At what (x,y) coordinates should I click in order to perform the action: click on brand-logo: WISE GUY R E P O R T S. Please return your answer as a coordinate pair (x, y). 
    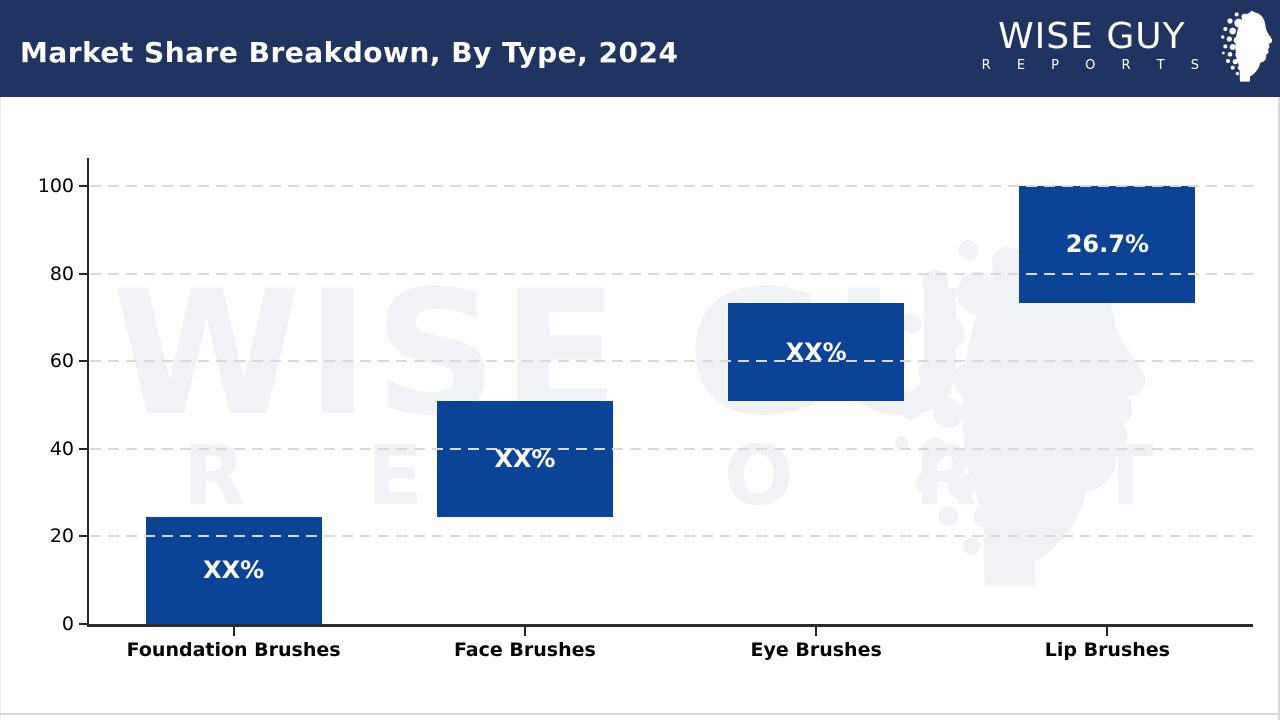
    Looking at the image, I should click on (1123, 45).